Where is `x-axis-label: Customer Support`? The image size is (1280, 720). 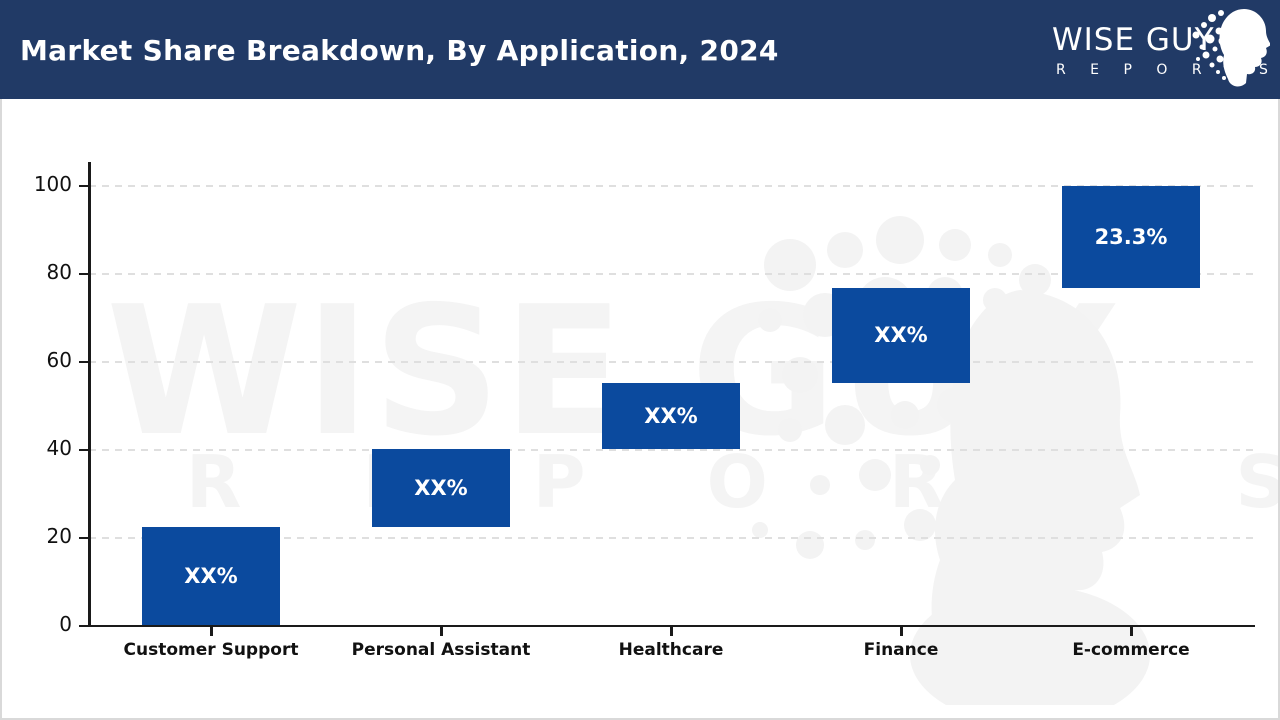 x-axis-label: Customer Support is located at coordinates (211, 650).